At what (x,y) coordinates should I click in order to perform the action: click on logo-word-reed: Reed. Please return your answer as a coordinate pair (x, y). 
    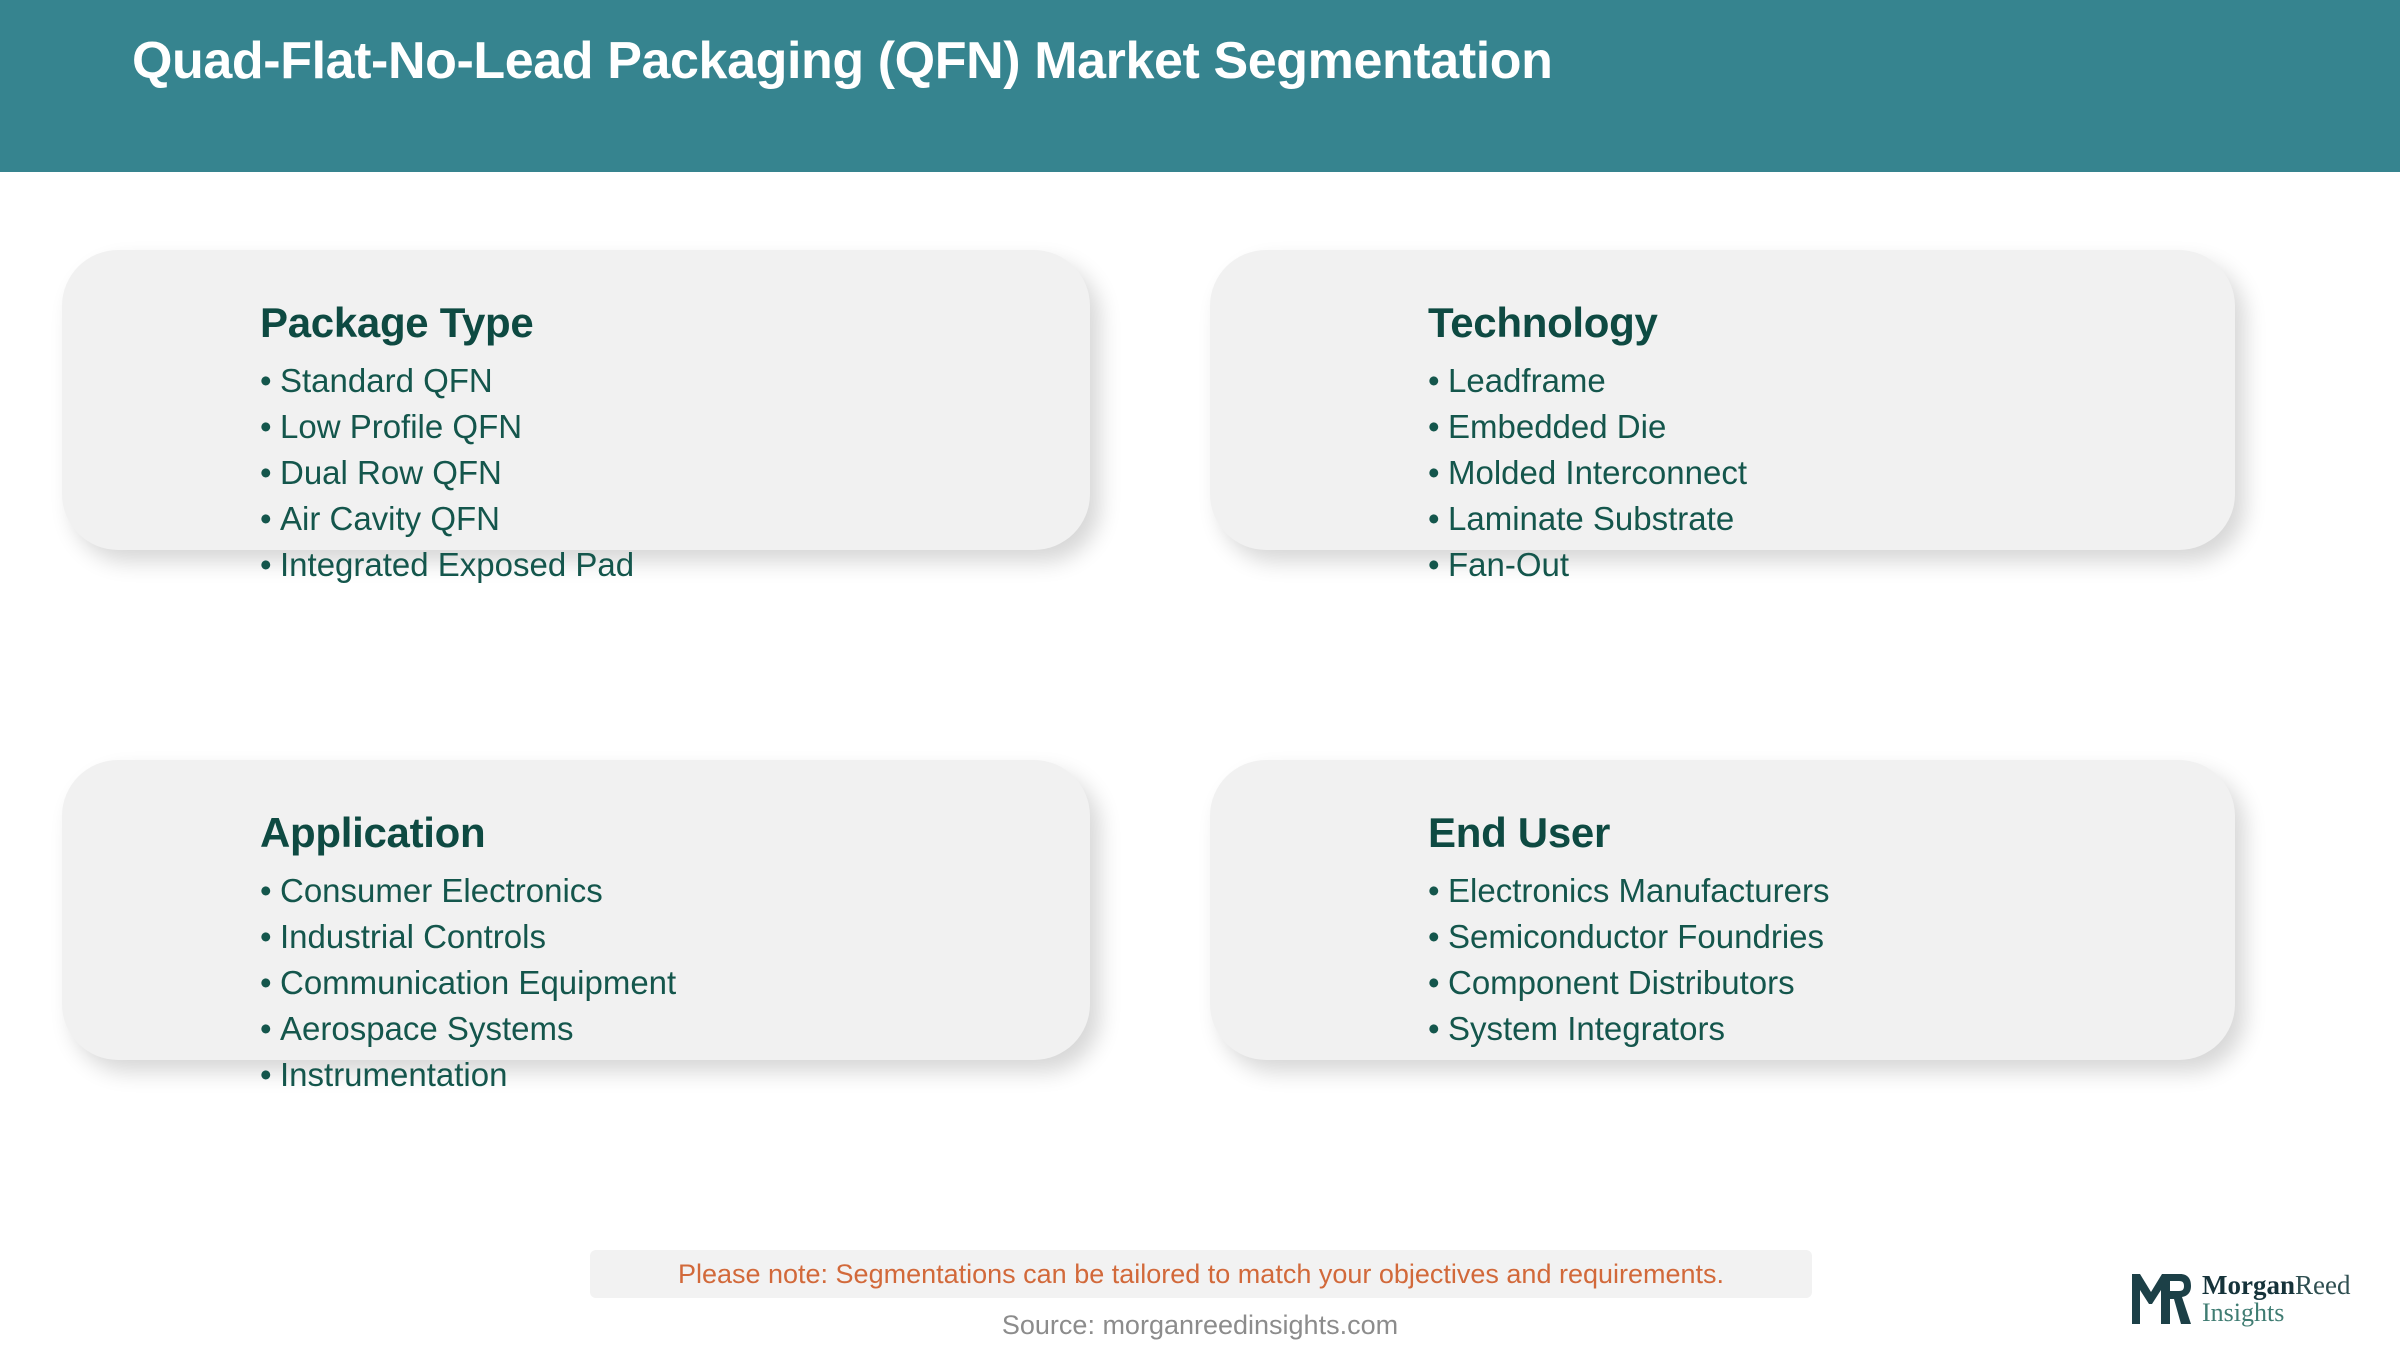
    Looking at the image, I should click on (2322, 1284).